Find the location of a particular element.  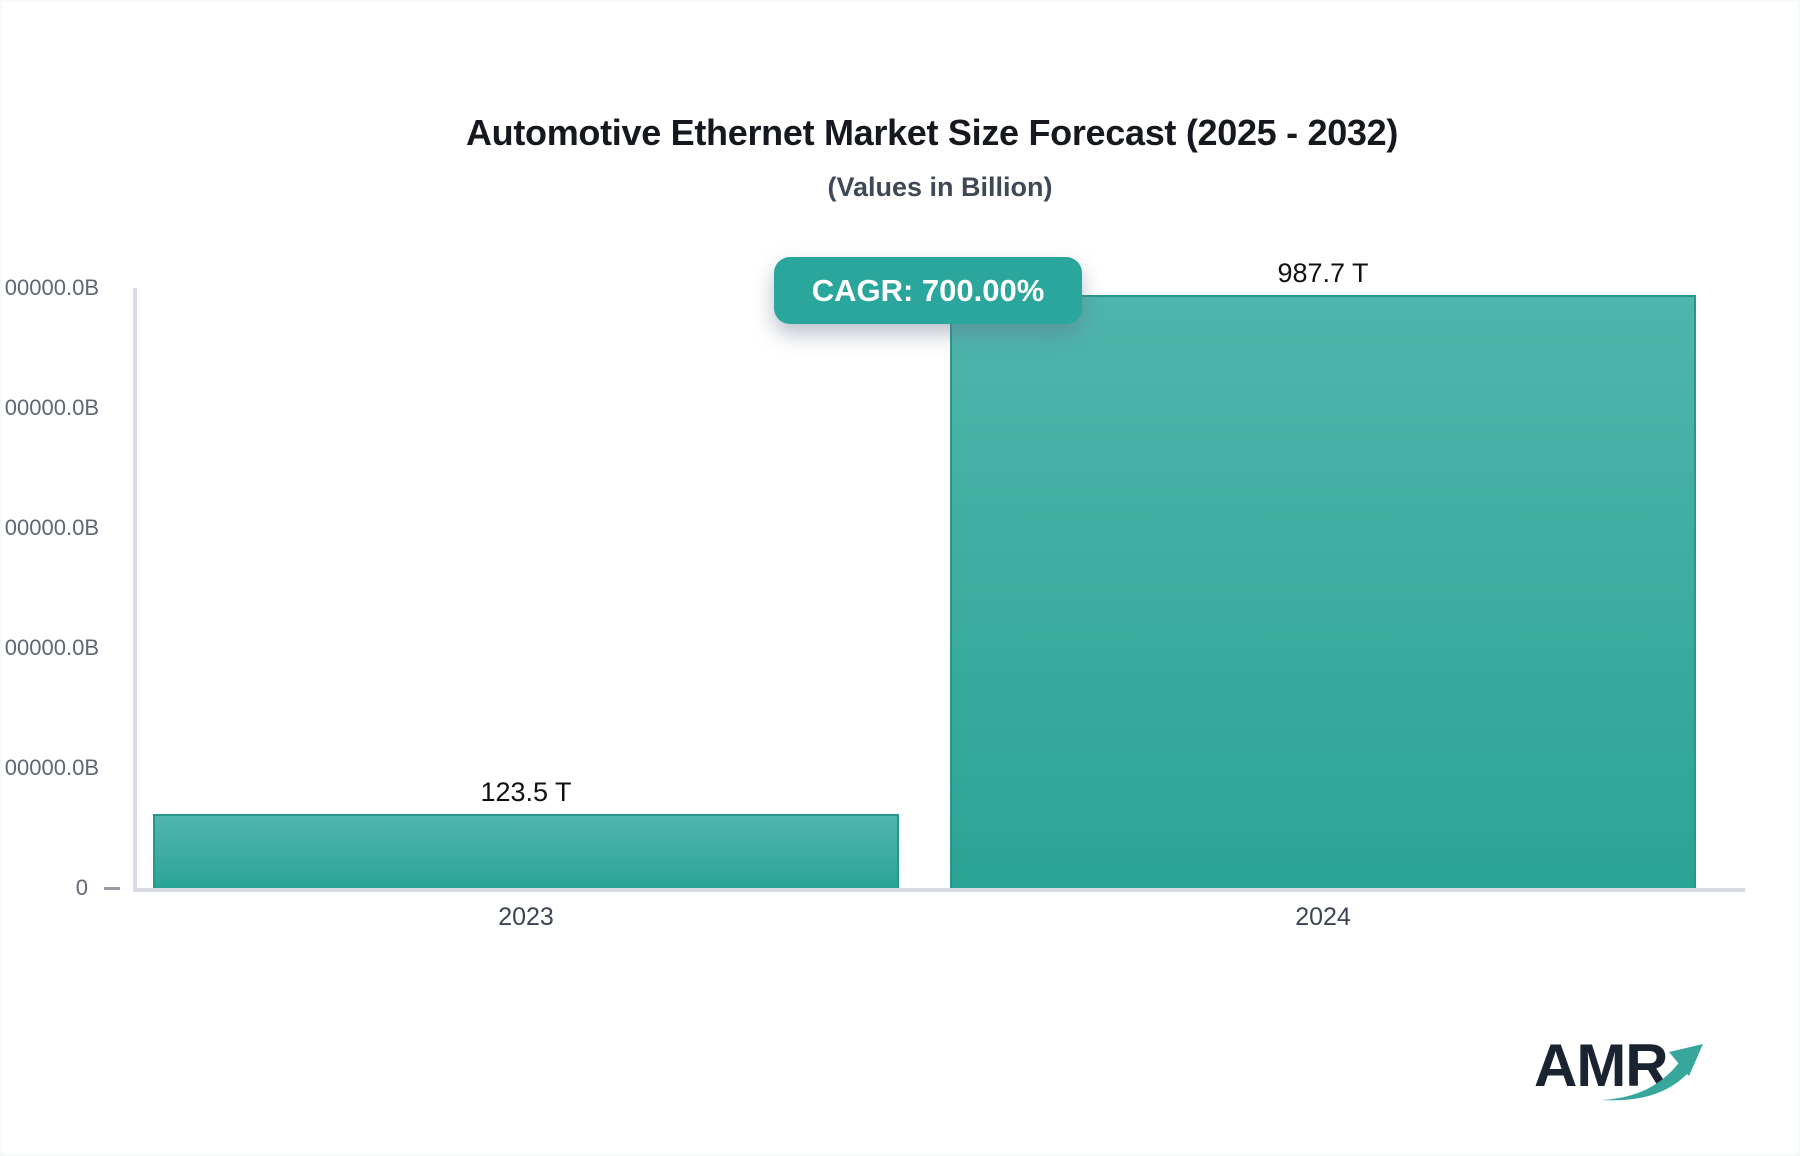

x-axis-line is located at coordinates (939, 890).